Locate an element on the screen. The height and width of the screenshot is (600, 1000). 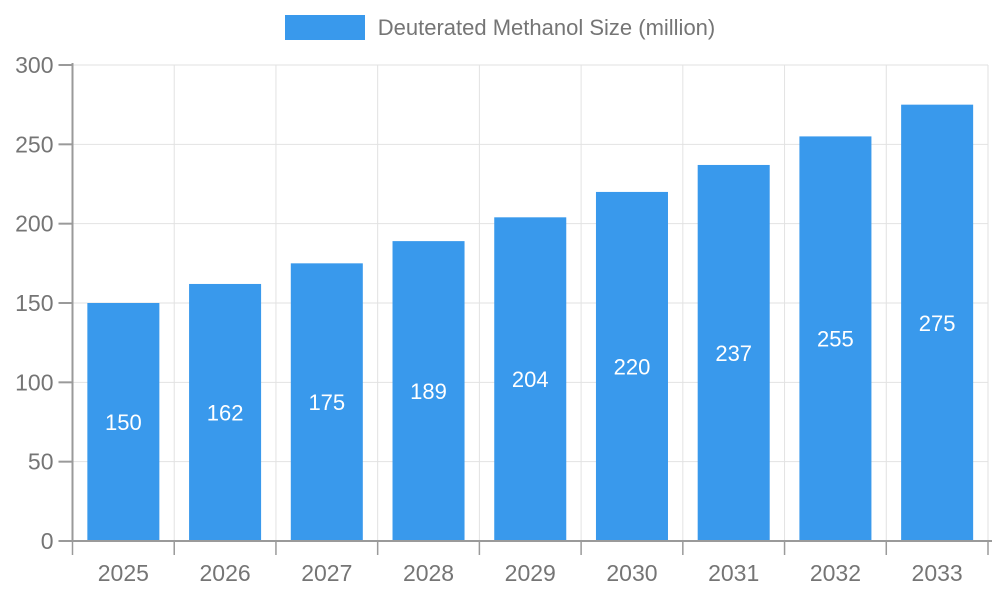
bar-value-label: 150 is located at coordinates (123, 422).